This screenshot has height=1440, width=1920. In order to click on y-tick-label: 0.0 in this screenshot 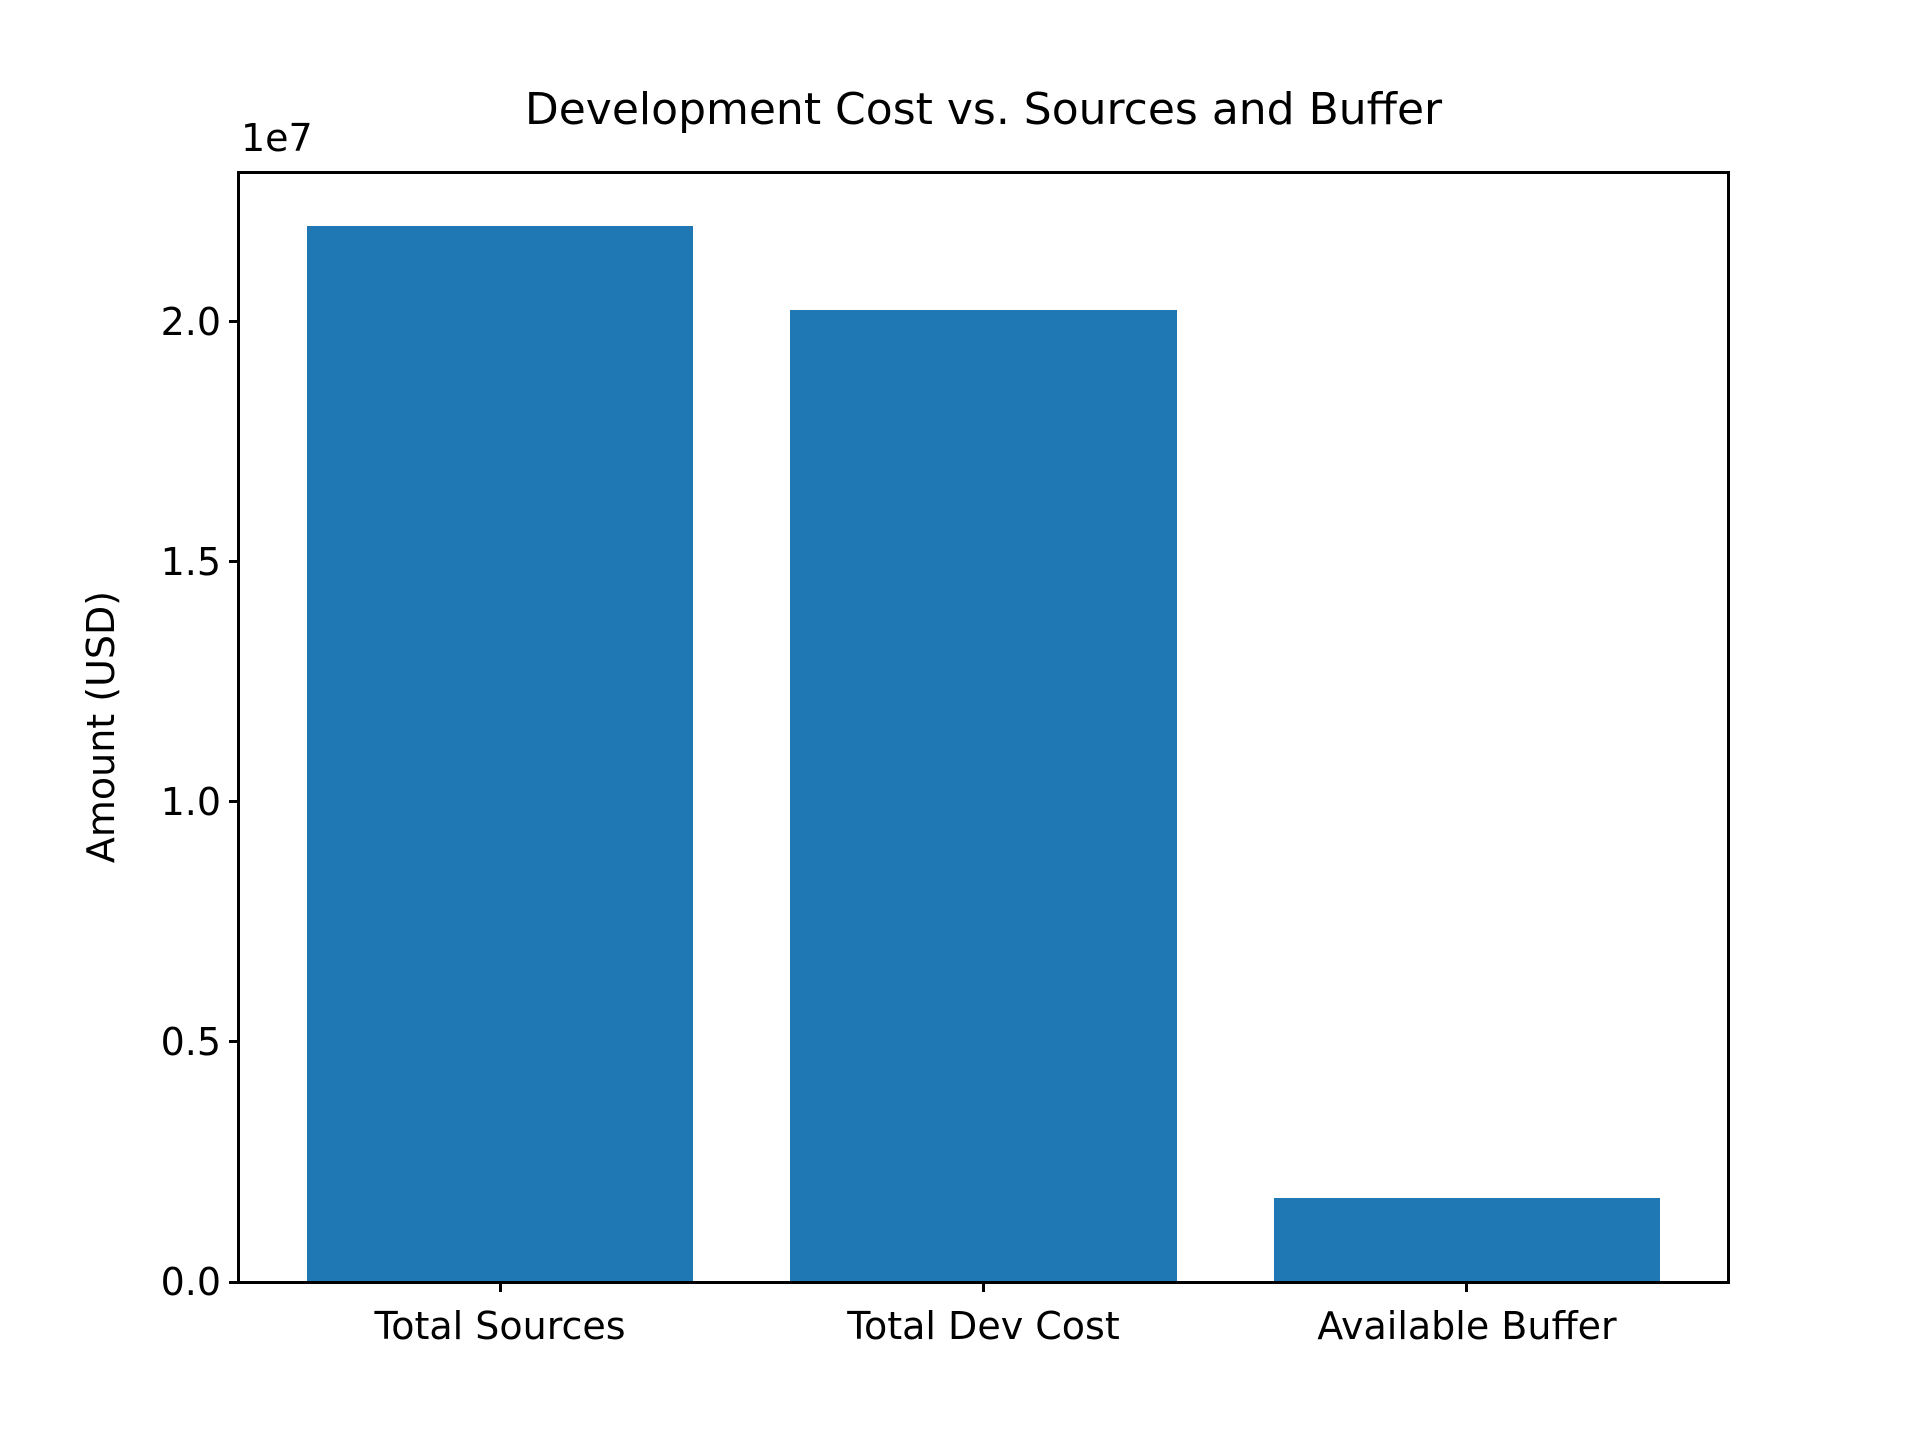, I will do `click(190, 1282)`.